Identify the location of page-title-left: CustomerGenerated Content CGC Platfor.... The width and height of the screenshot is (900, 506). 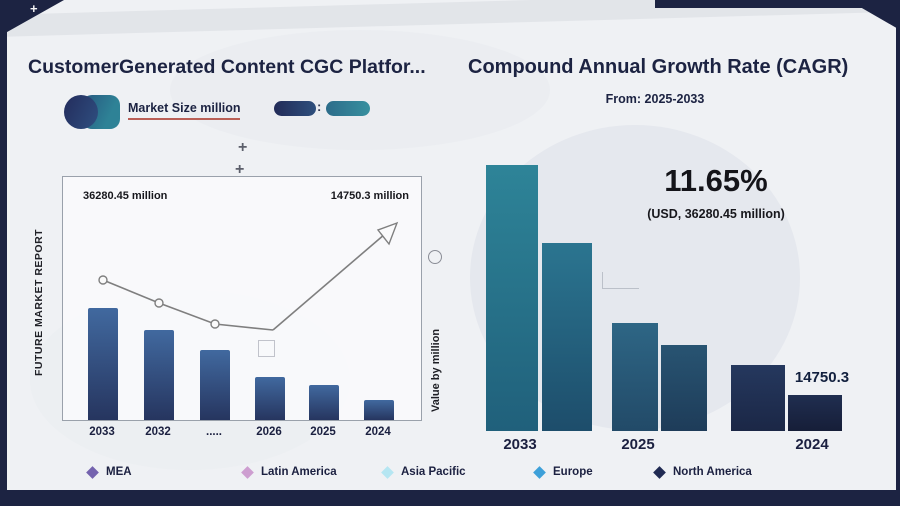
(227, 67).